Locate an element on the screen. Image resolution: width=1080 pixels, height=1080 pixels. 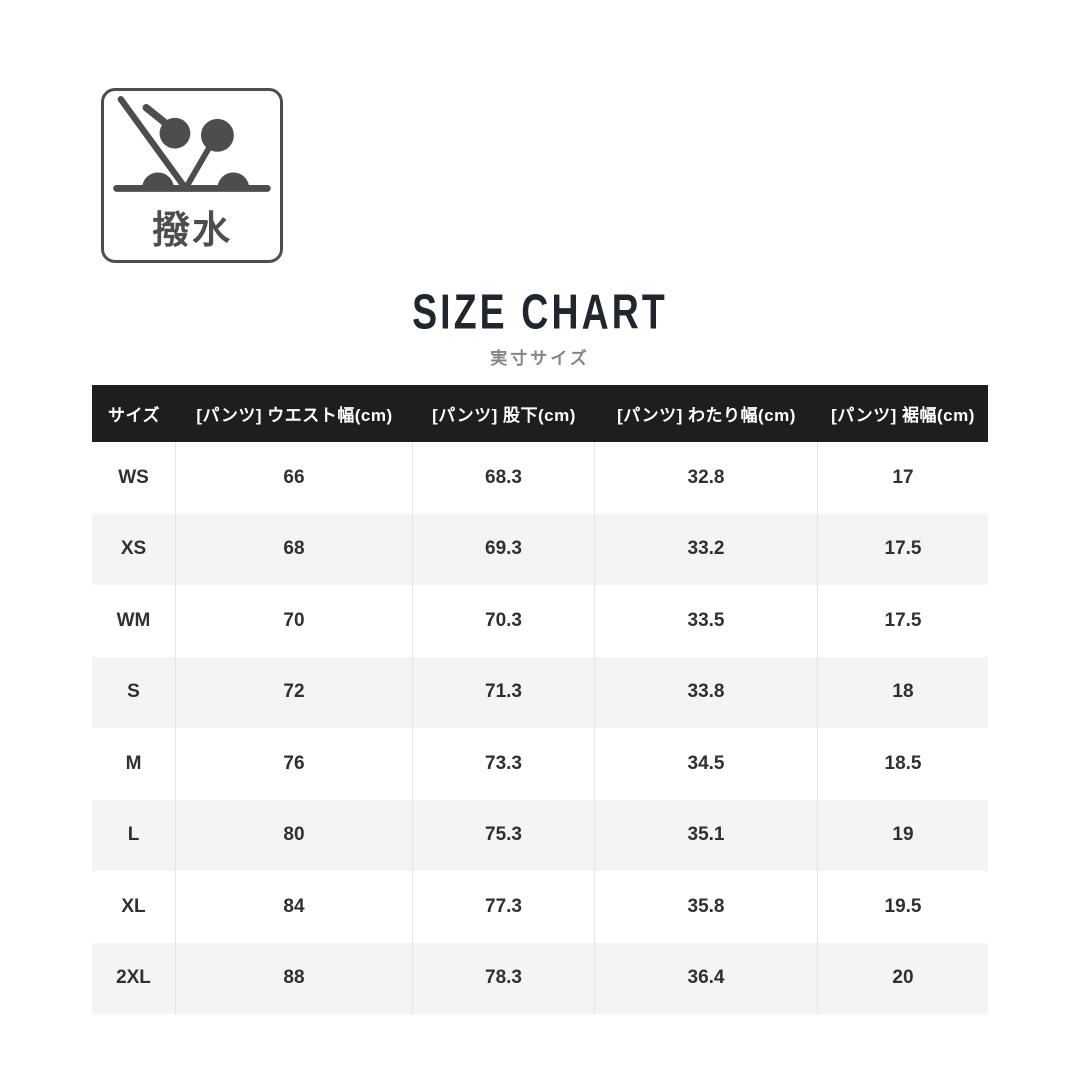
hem-value: 19.5 is located at coordinates (903, 906).